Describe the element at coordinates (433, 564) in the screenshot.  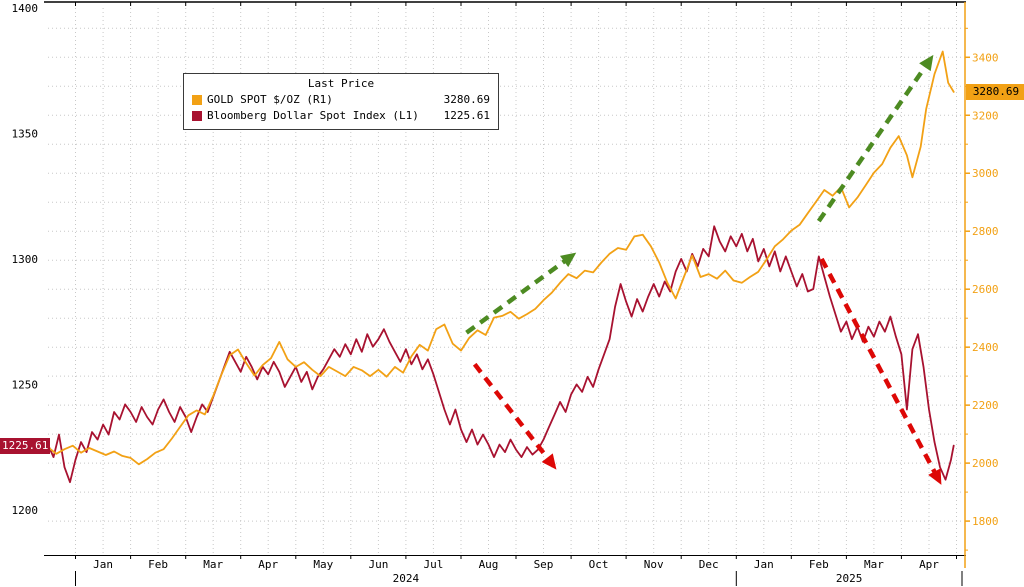
I see `month-tick-label: Jul` at that location.